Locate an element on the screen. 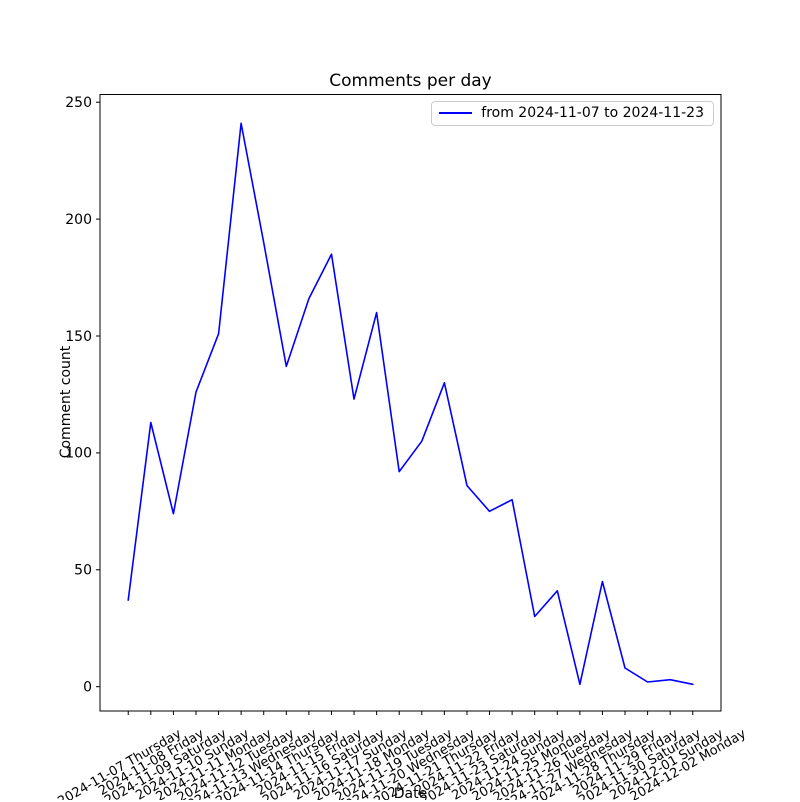  y-tick-label: 0 is located at coordinates (87, 687).